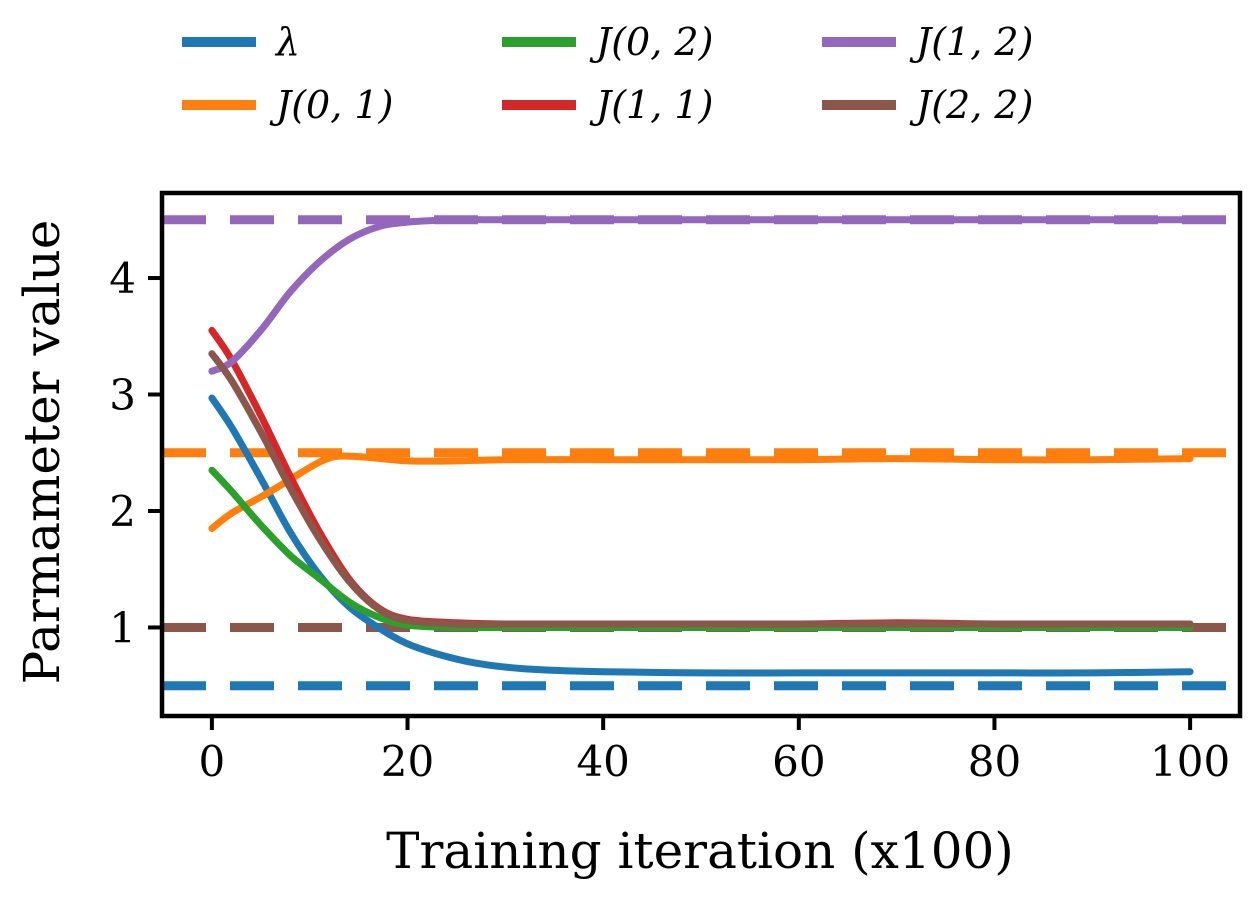 The image size is (1248, 901). I want to click on x-tick-label: 20, so click(407, 761).